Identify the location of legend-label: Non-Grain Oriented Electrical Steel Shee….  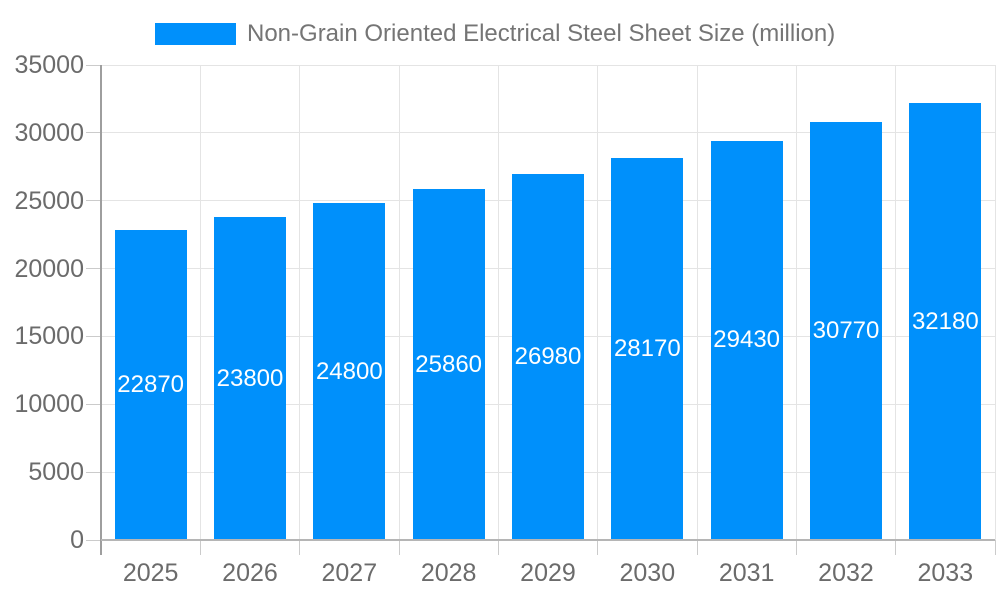
(541, 33).